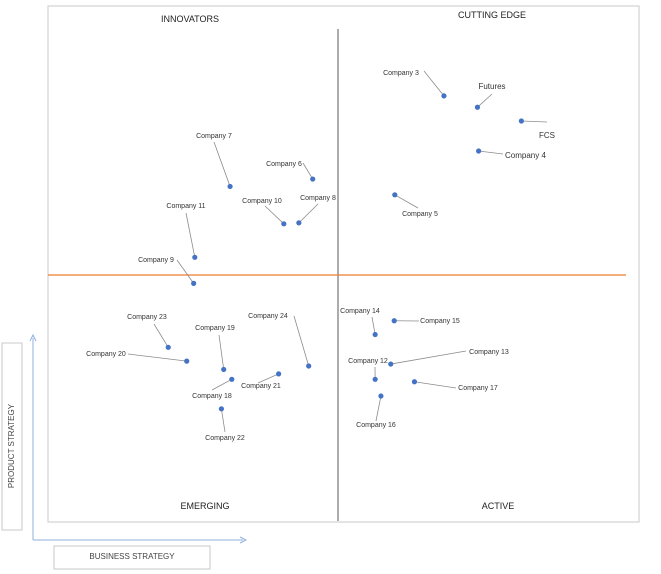 Image resolution: width=661 pixels, height=574 pixels. Describe the element at coordinates (478, 388) in the screenshot. I see `point-label-company-17: Company 17` at that location.